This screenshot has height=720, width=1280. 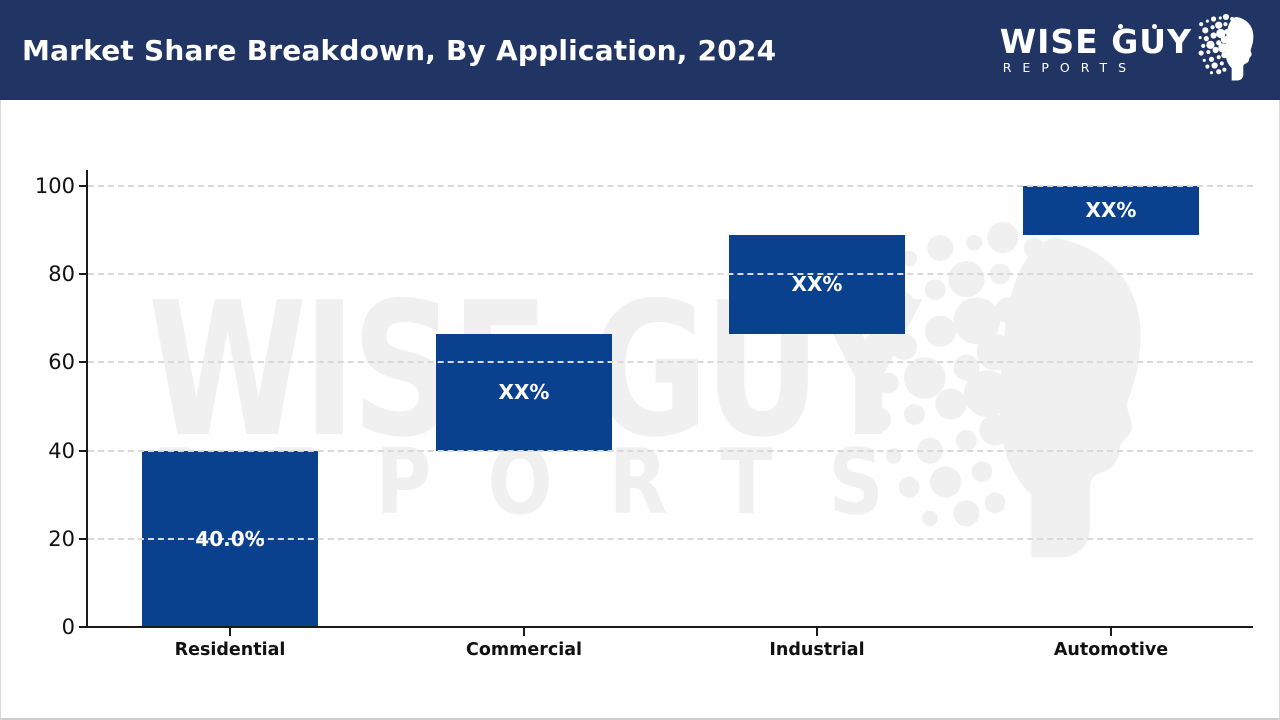 I want to click on y-tick-label-0: 0, so click(x=68, y=627).